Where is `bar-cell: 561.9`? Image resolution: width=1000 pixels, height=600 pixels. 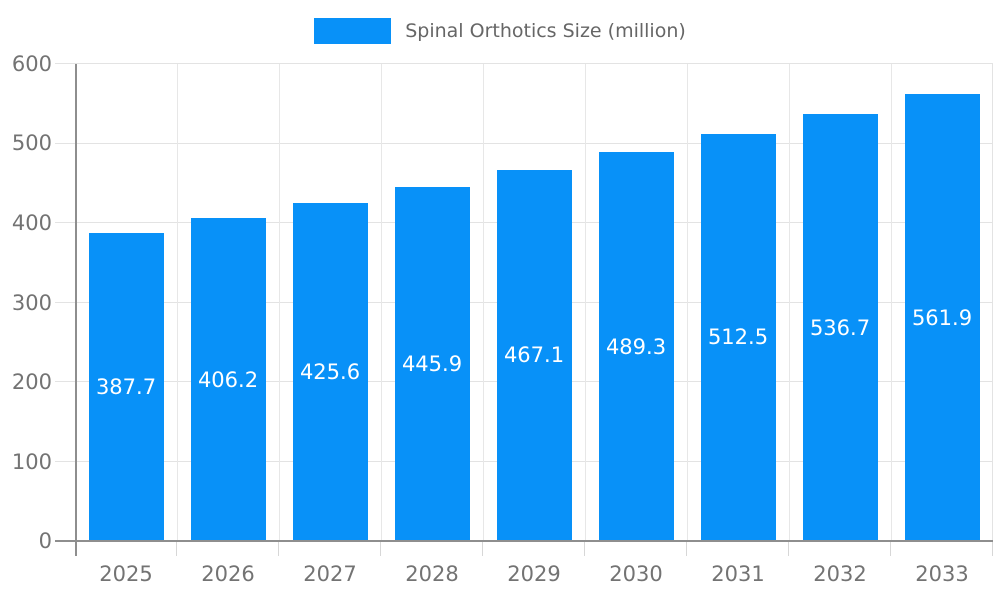
bar-cell: 561.9 is located at coordinates (942, 302).